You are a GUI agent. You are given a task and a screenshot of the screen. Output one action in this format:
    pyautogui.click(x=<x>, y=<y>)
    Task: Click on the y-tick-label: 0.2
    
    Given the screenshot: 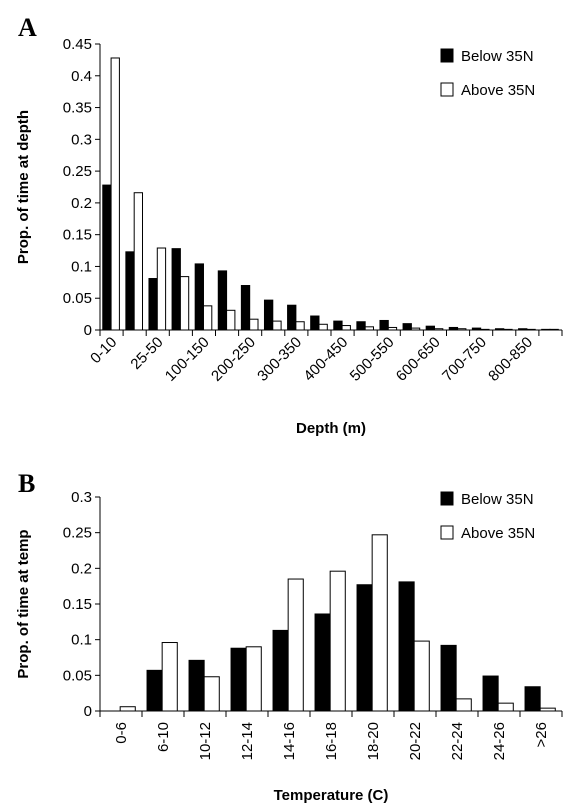 What is the action you would take?
    pyautogui.click(x=81, y=203)
    